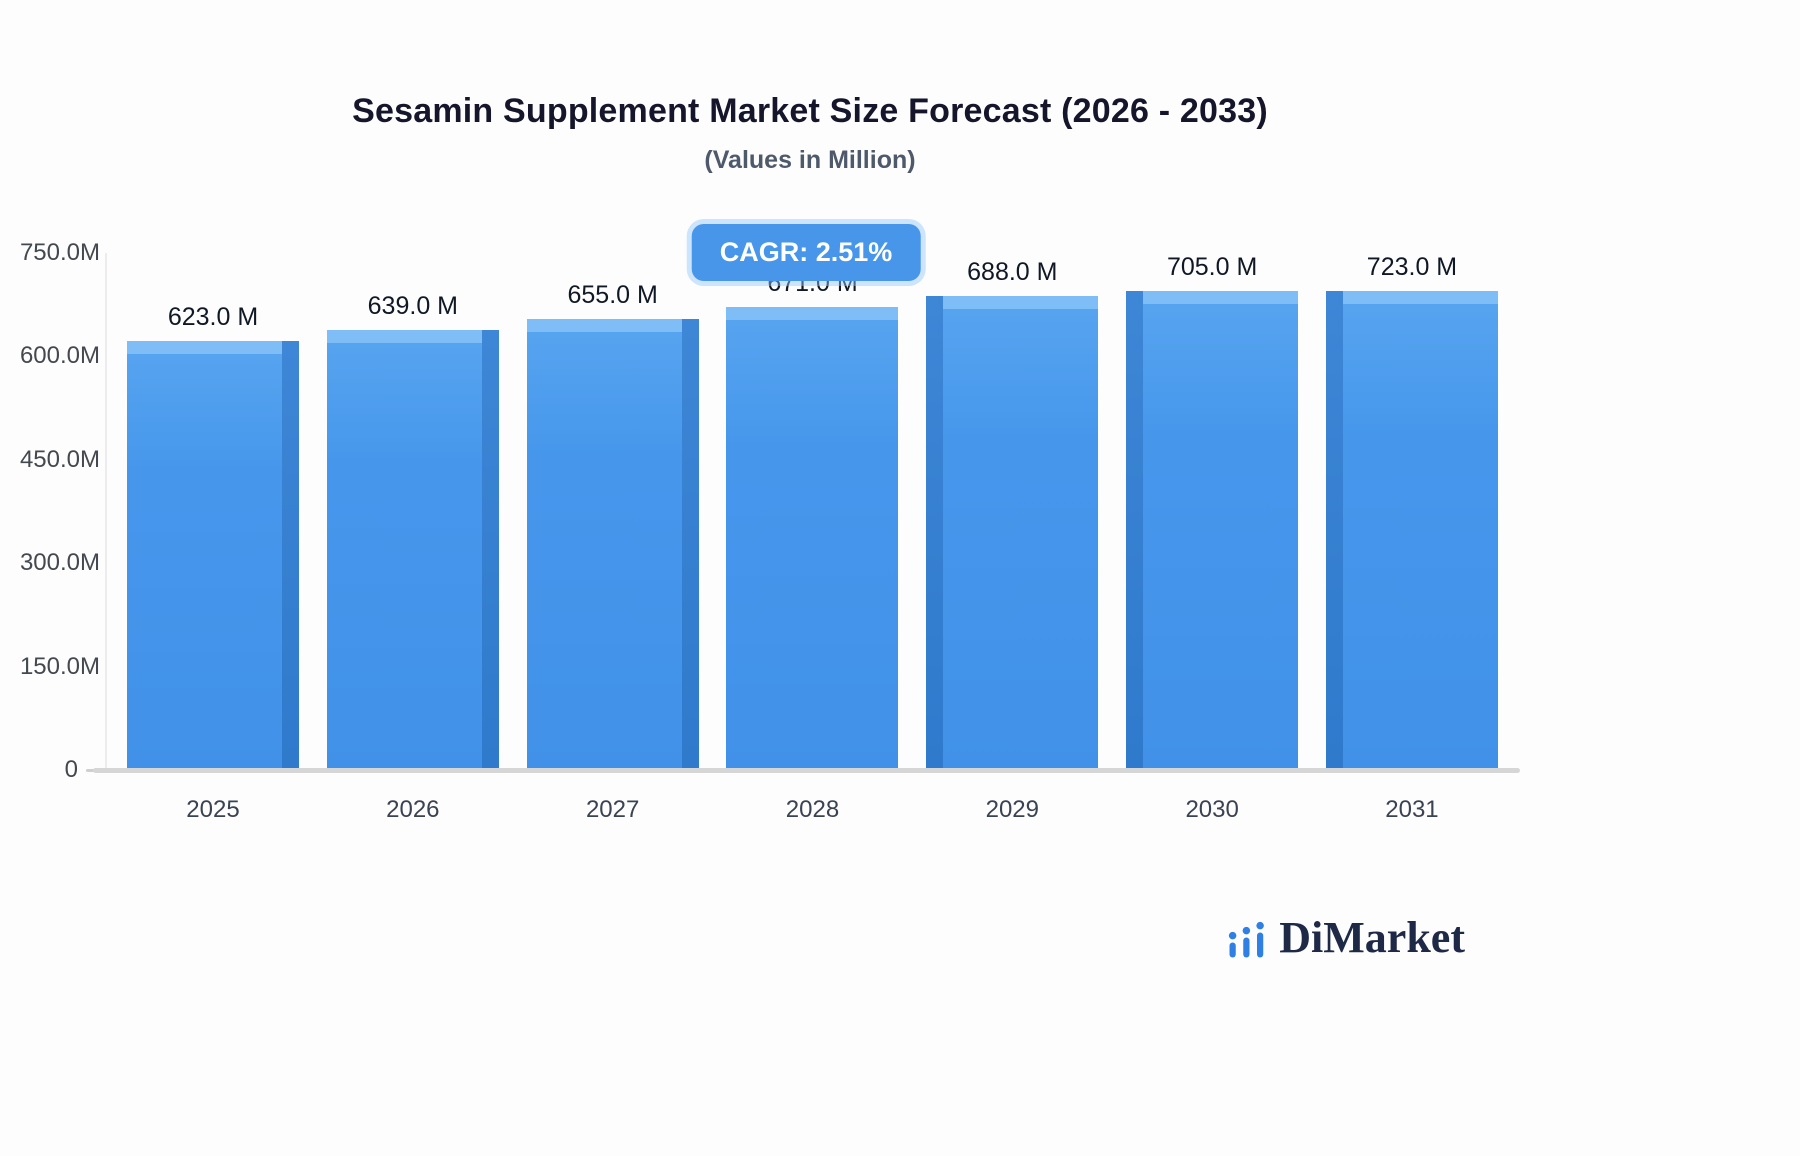 This screenshot has height=1156, width=1800. What do you see at coordinates (1247, 939) in the screenshot?
I see `dimarket-logo-icon` at bounding box center [1247, 939].